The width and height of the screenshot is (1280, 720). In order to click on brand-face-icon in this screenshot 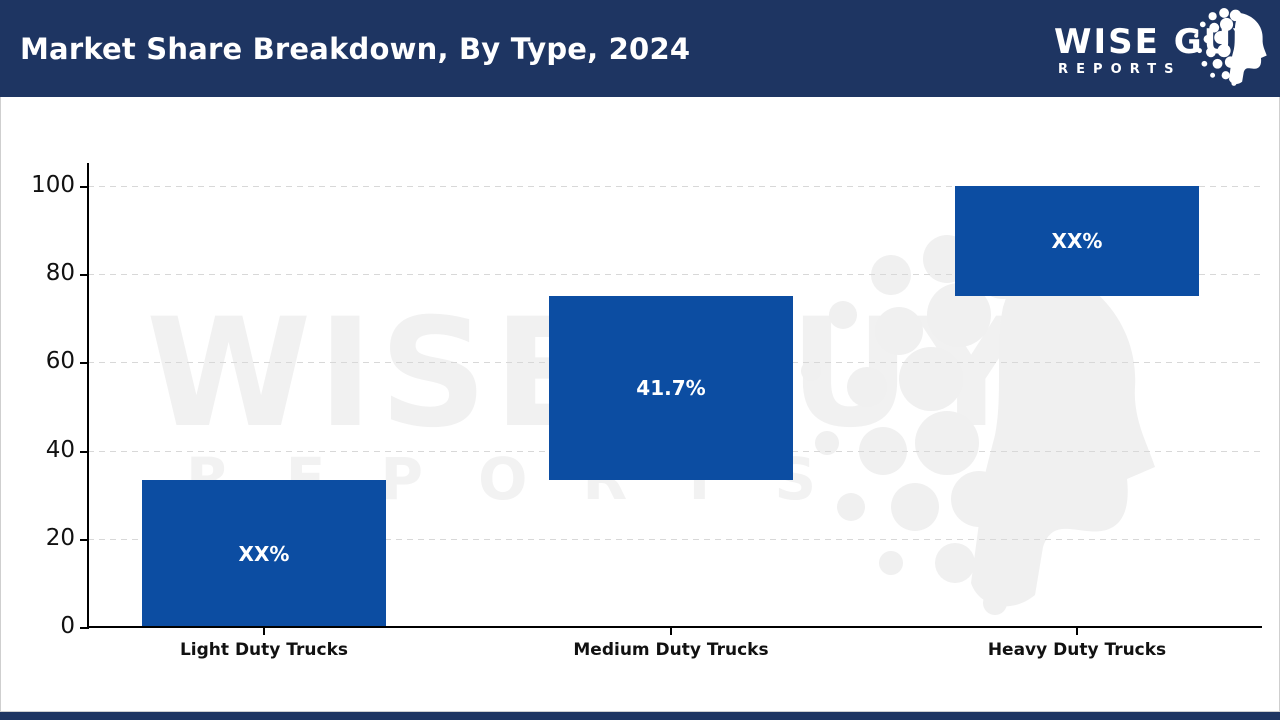, I will do `click(1229, 49)`.